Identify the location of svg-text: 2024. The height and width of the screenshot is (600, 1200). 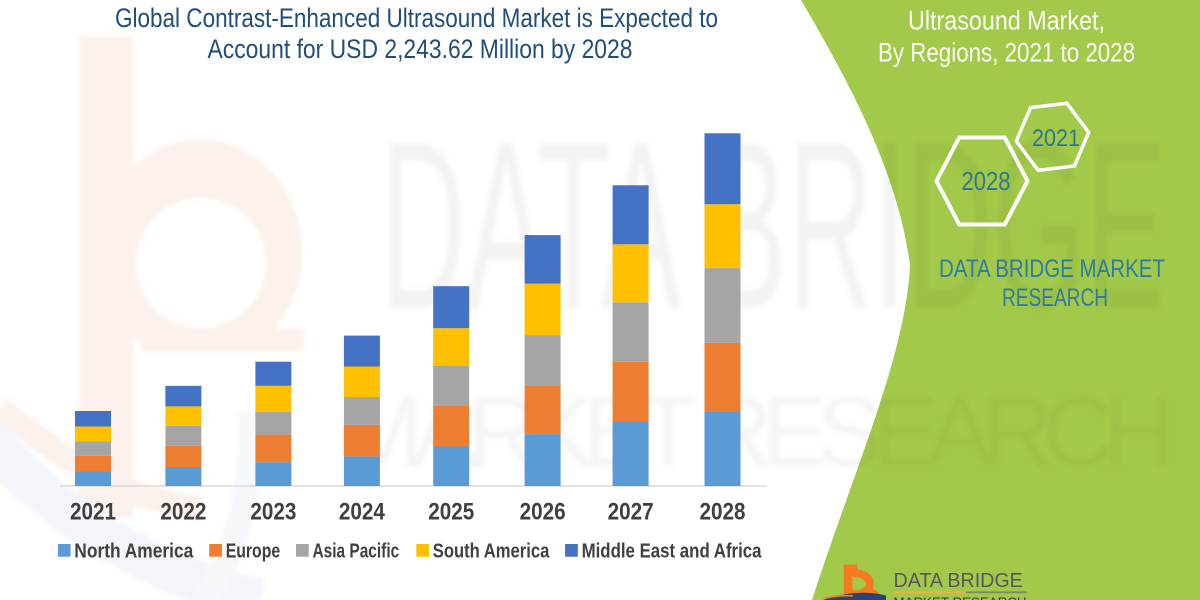
(362, 512).